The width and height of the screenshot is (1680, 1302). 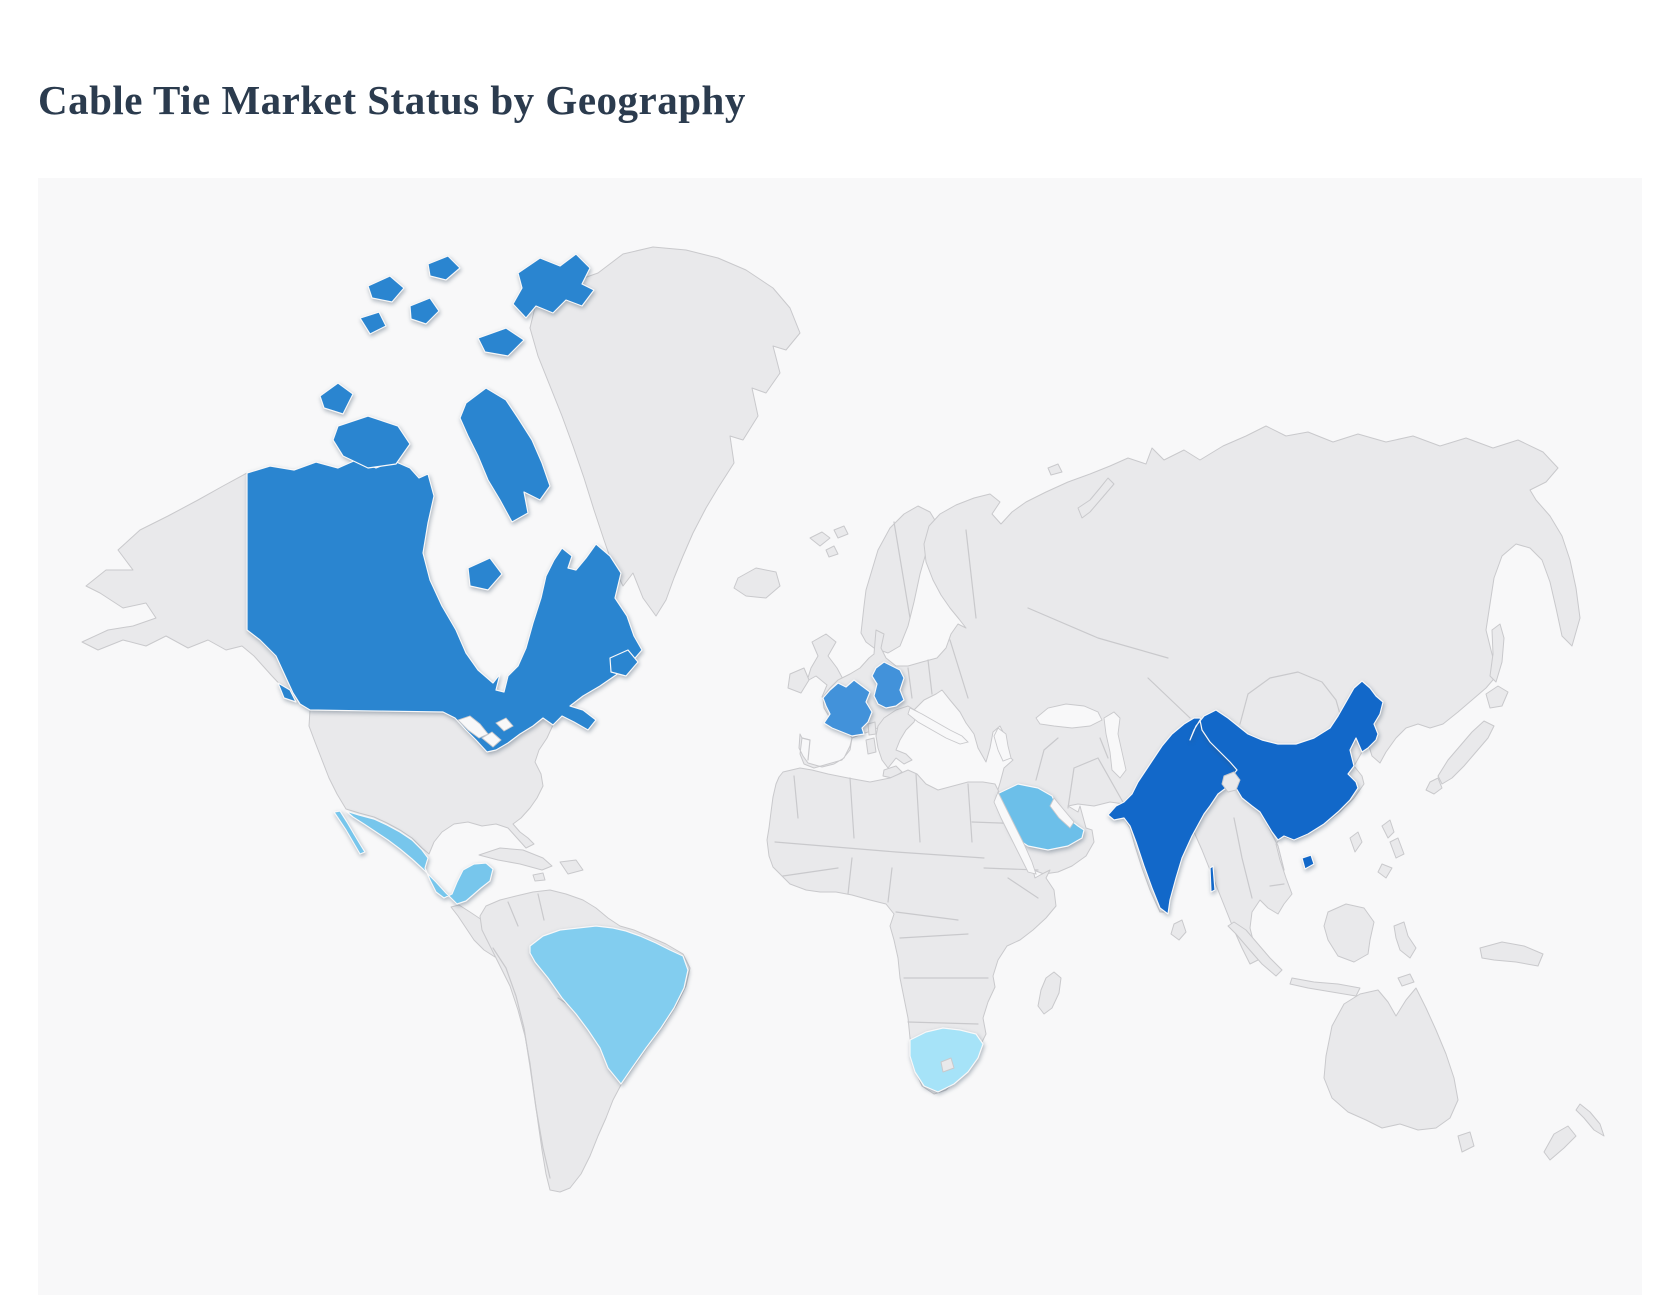 What do you see at coordinates (1511, 954) in the screenshot?
I see `landmass-new-guinea` at bounding box center [1511, 954].